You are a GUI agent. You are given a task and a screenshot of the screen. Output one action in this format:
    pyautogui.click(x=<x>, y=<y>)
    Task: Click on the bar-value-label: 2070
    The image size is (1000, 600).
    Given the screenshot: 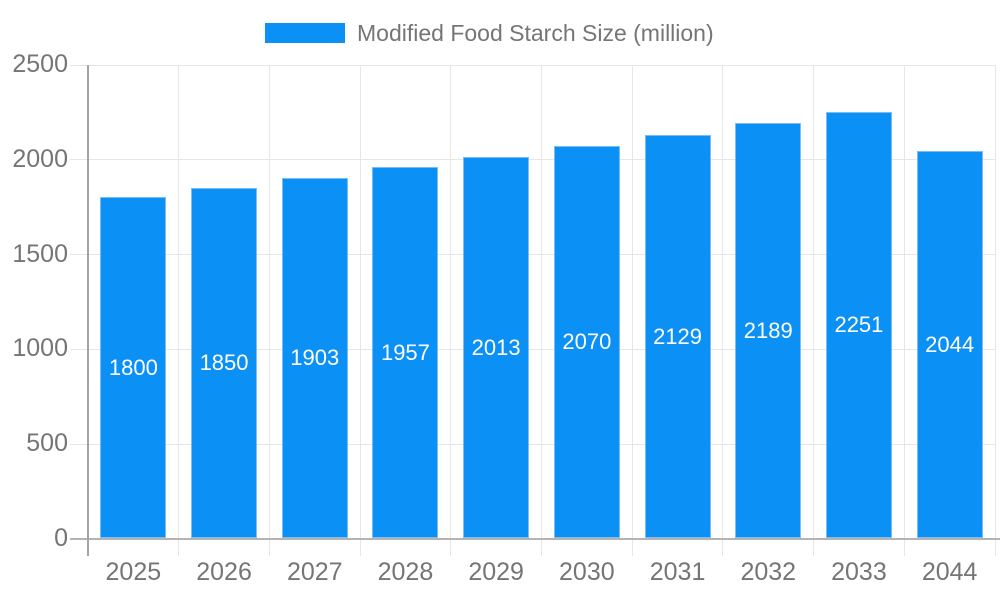 What is the action you would take?
    pyautogui.click(x=587, y=342)
    